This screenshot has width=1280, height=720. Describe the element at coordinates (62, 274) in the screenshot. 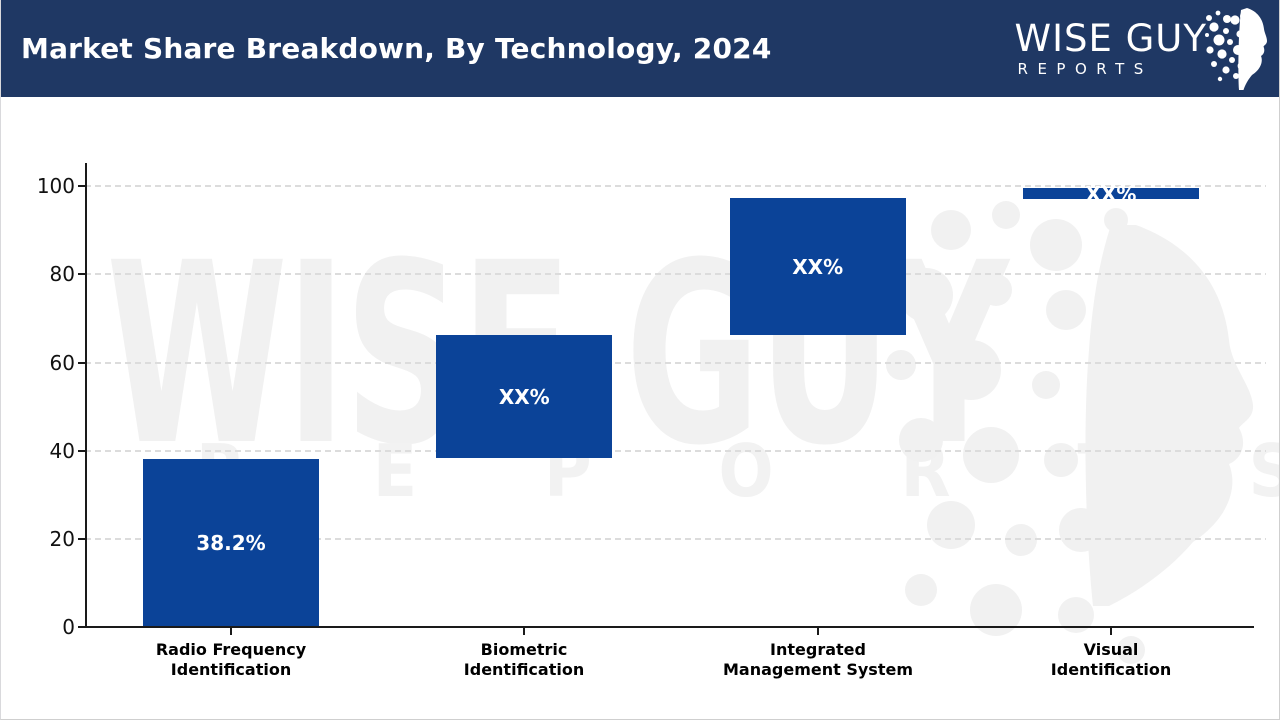

I see `y-tick-label: 80` at that location.